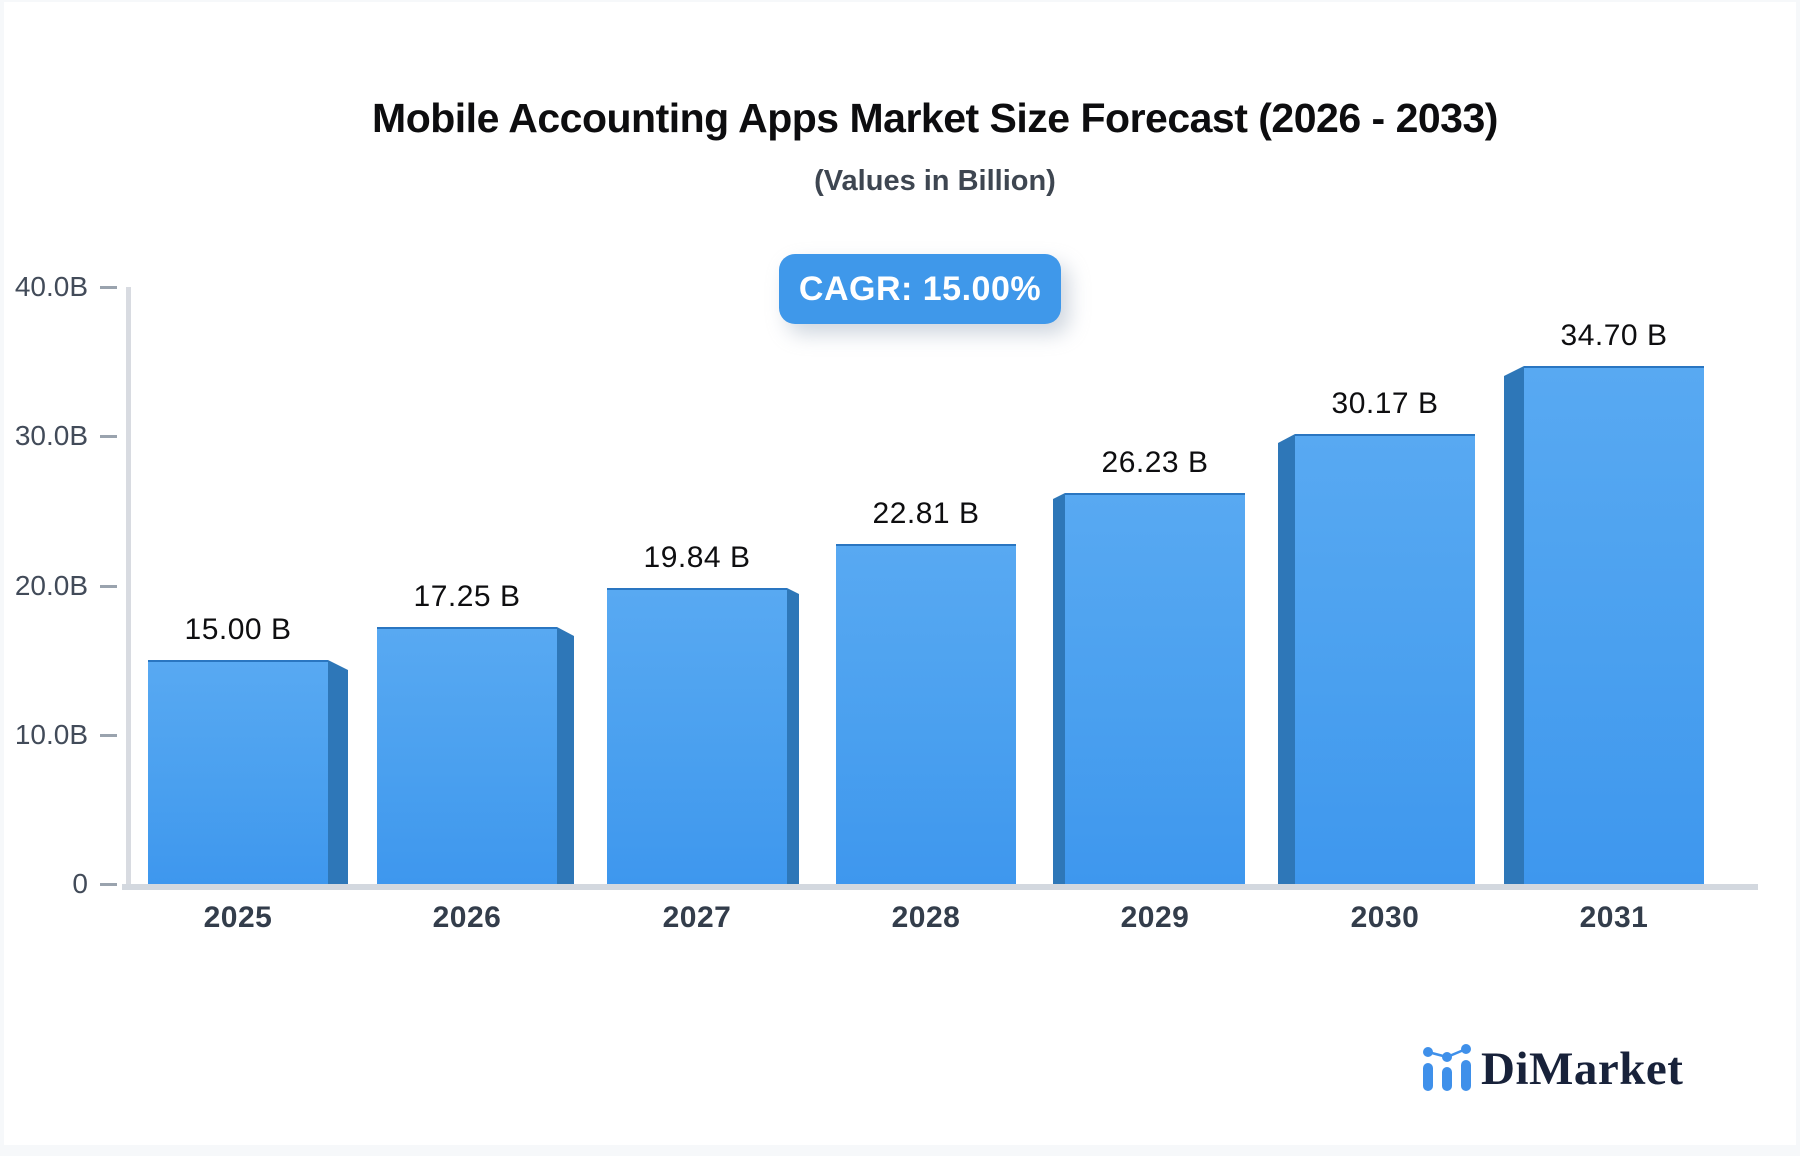 This screenshot has height=1156, width=1800. What do you see at coordinates (51, 286) in the screenshot?
I see `y-tick-label: 40.0B` at bounding box center [51, 286].